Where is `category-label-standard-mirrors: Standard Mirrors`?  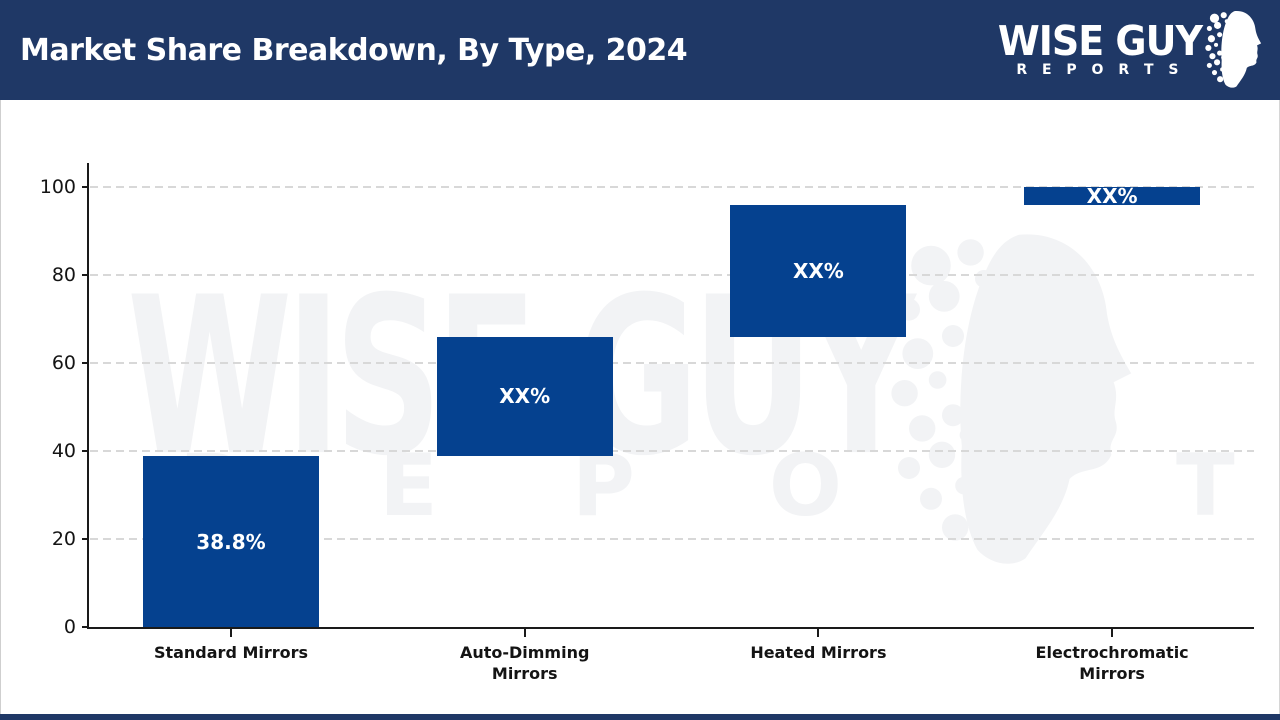
category-label-standard-mirrors: Standard Mirrors is located at coordinates (231, 652).